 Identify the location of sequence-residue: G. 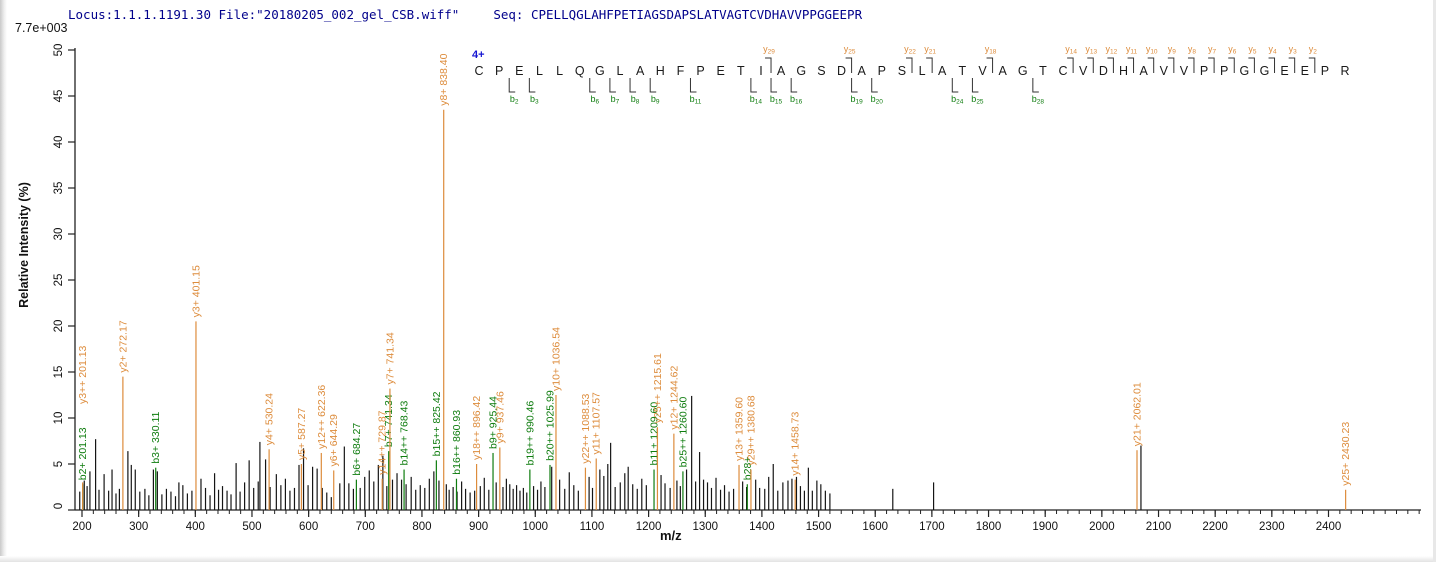
(1023, 71).